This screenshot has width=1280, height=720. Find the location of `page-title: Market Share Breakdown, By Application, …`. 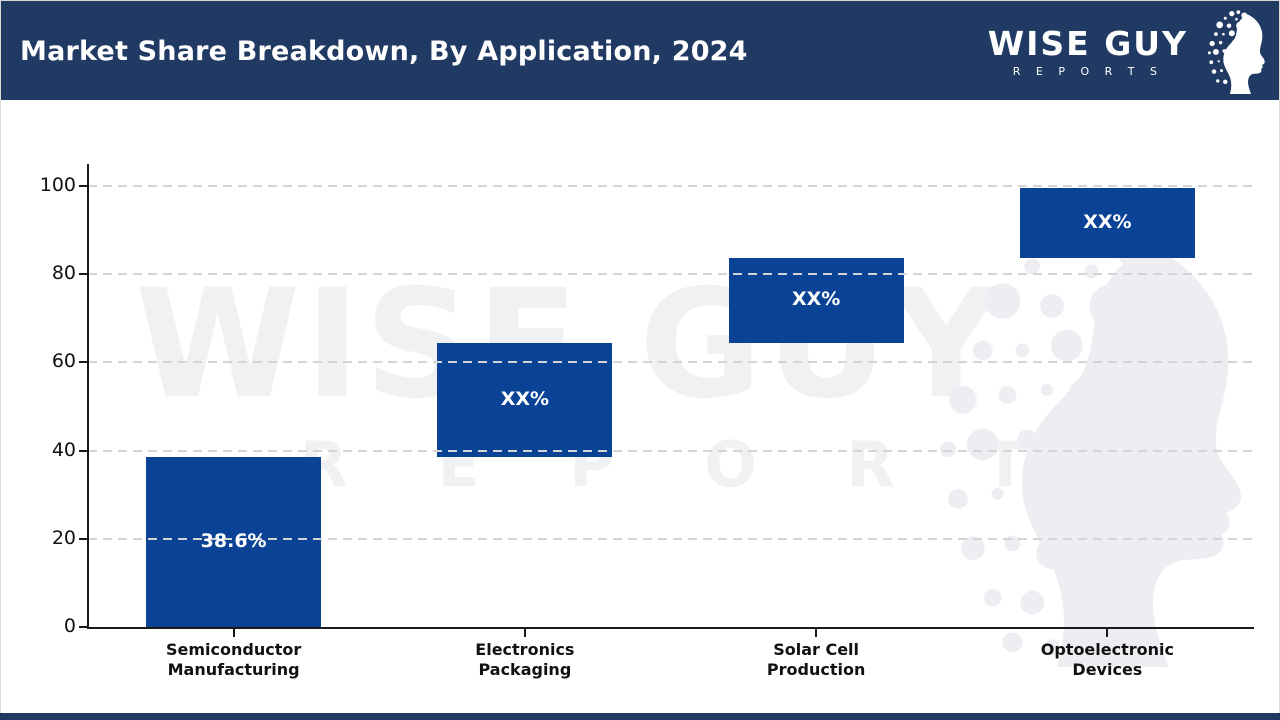

page-title: Market Share Breakdown, By Application, … is located at coordinates (384, 51).